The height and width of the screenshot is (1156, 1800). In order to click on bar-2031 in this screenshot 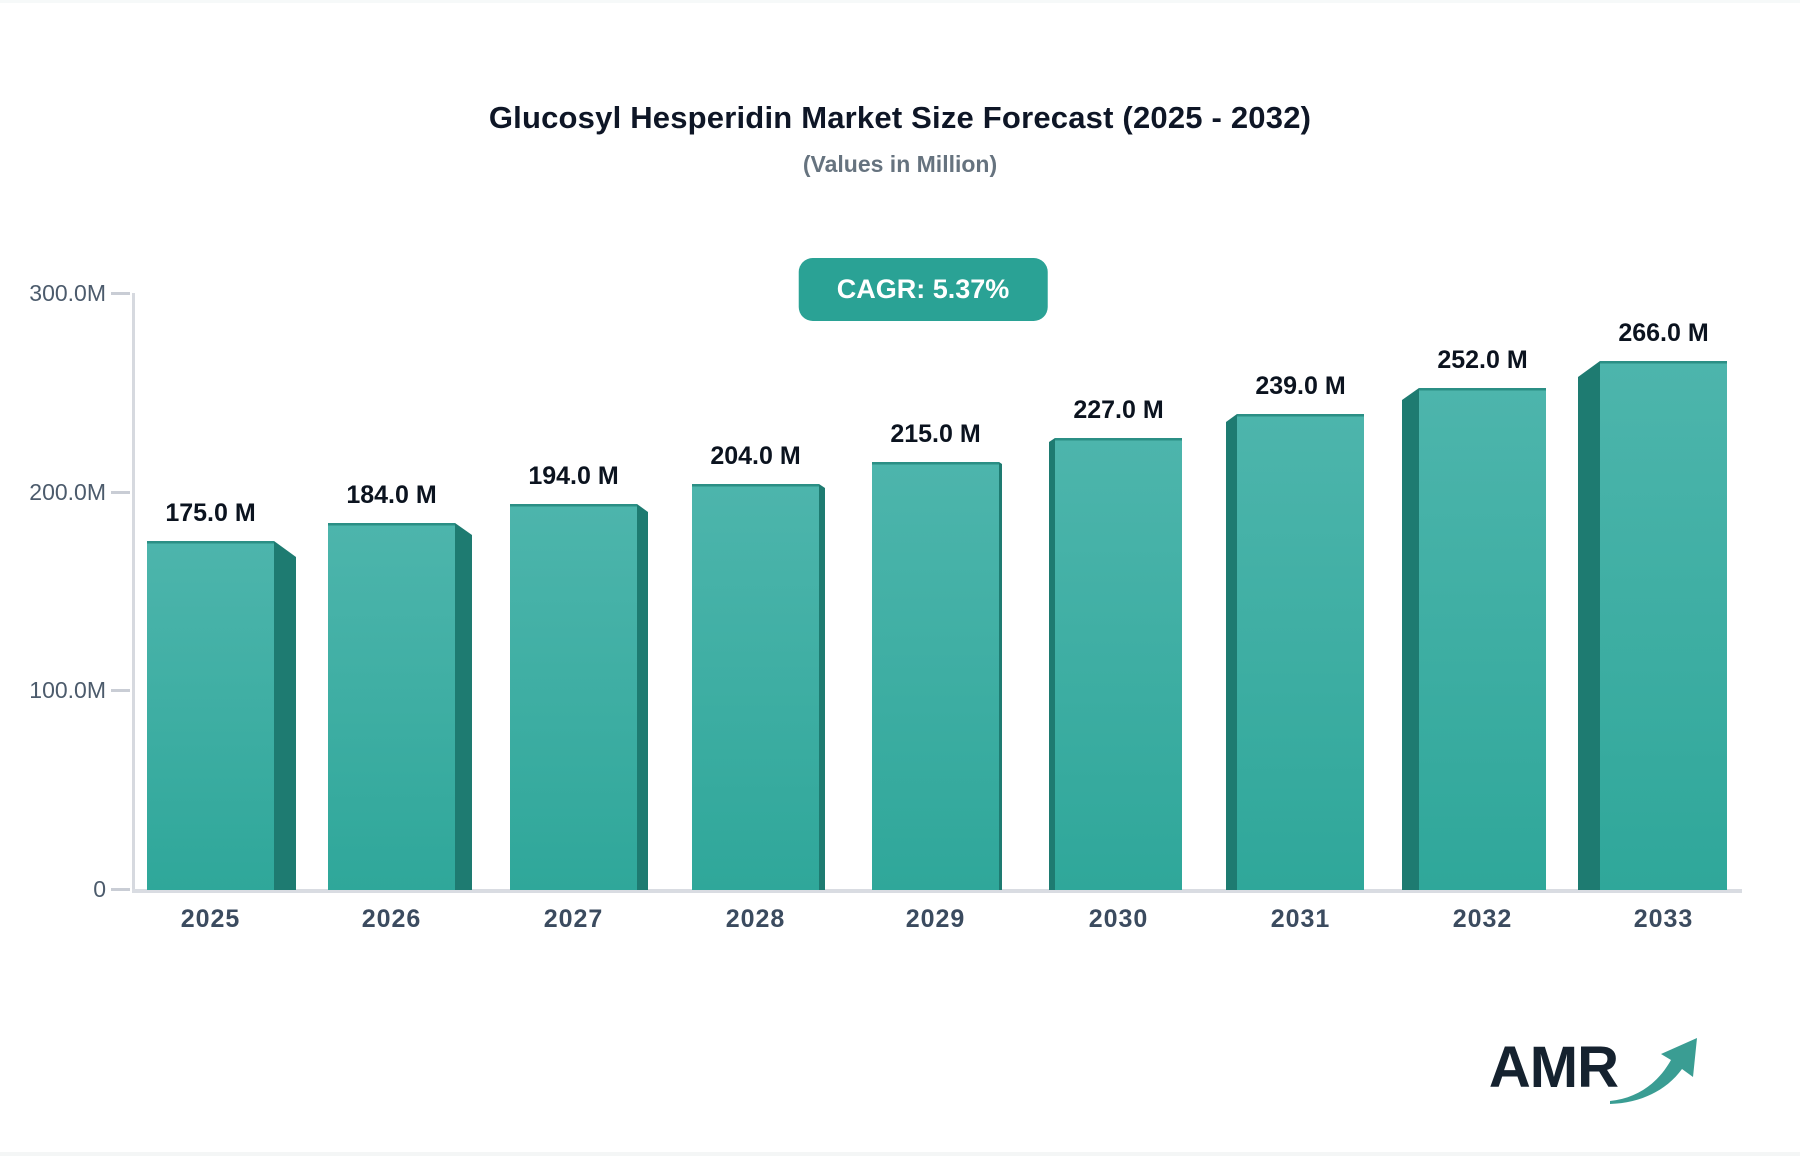, I will do `click(1300, 652)`.